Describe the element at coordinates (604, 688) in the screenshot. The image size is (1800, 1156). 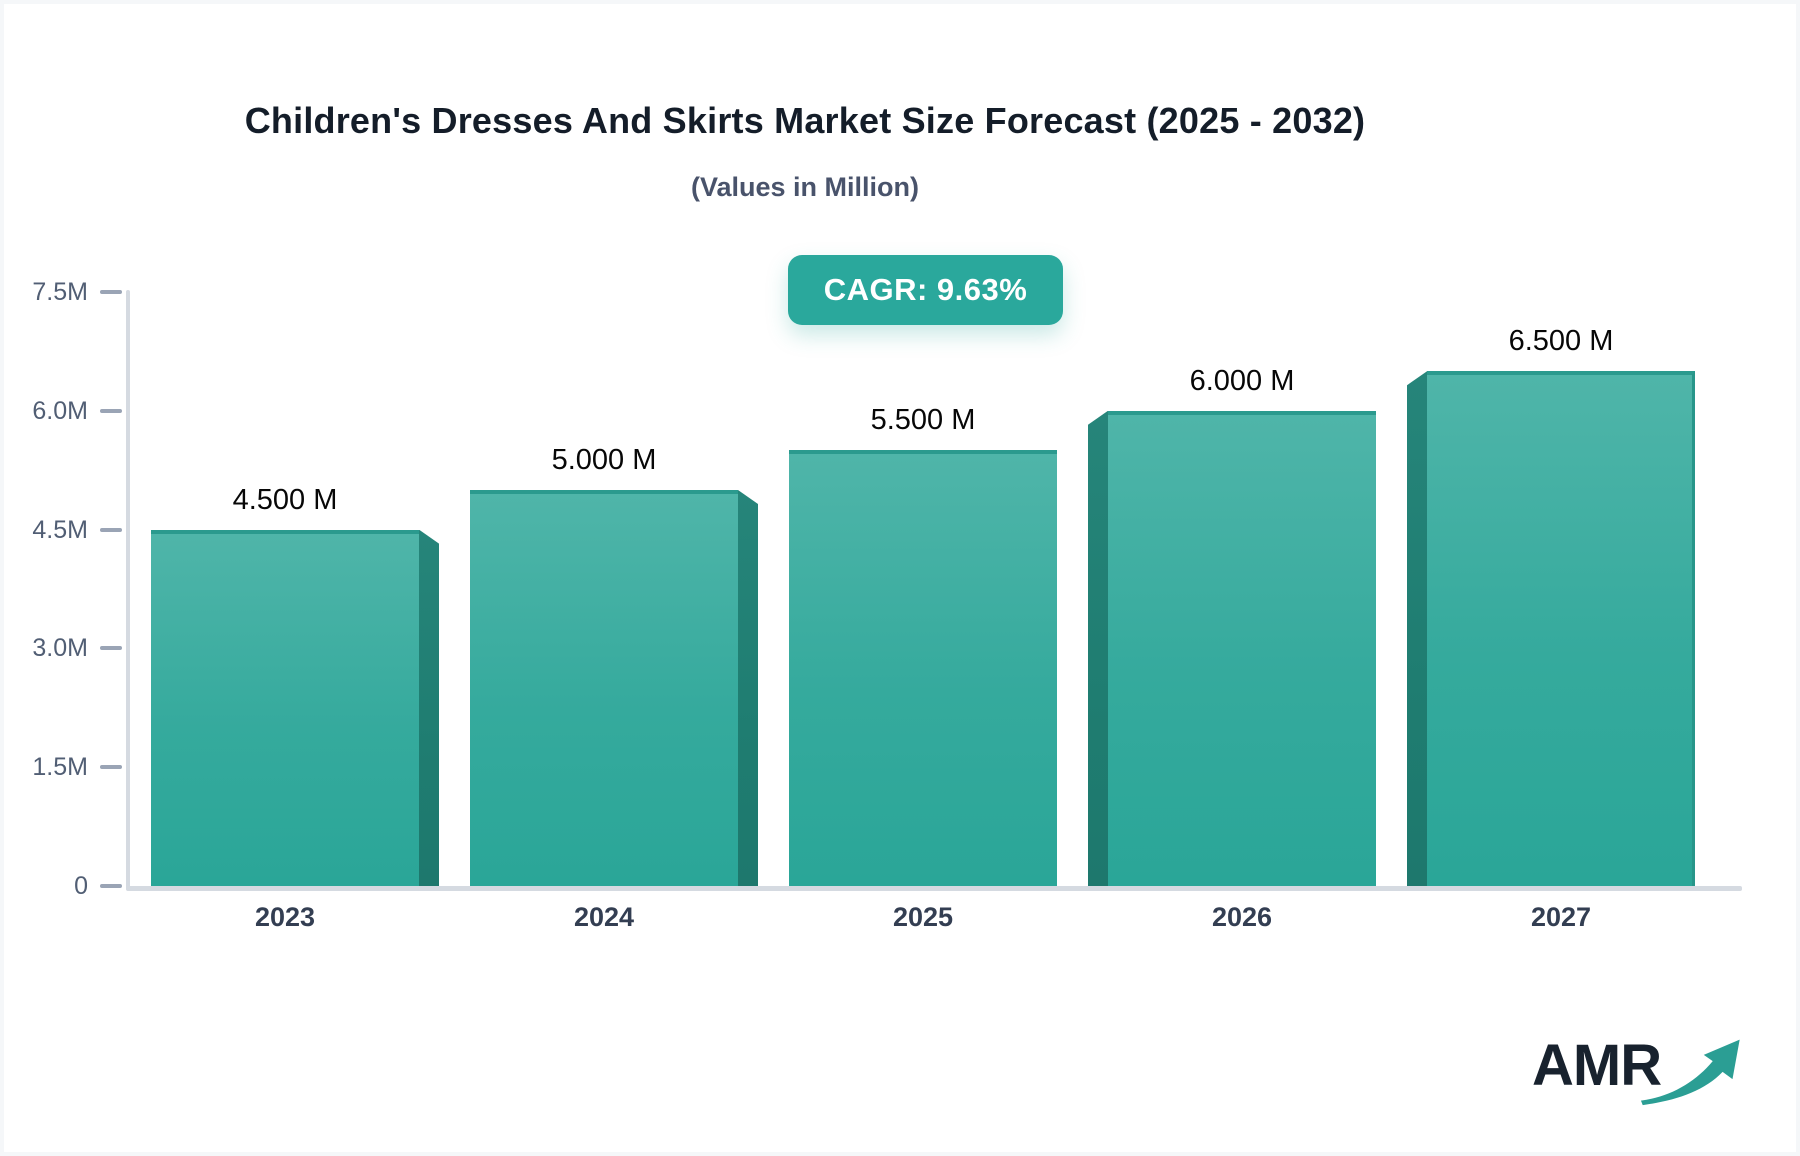
I see `bar-2024` at that location.